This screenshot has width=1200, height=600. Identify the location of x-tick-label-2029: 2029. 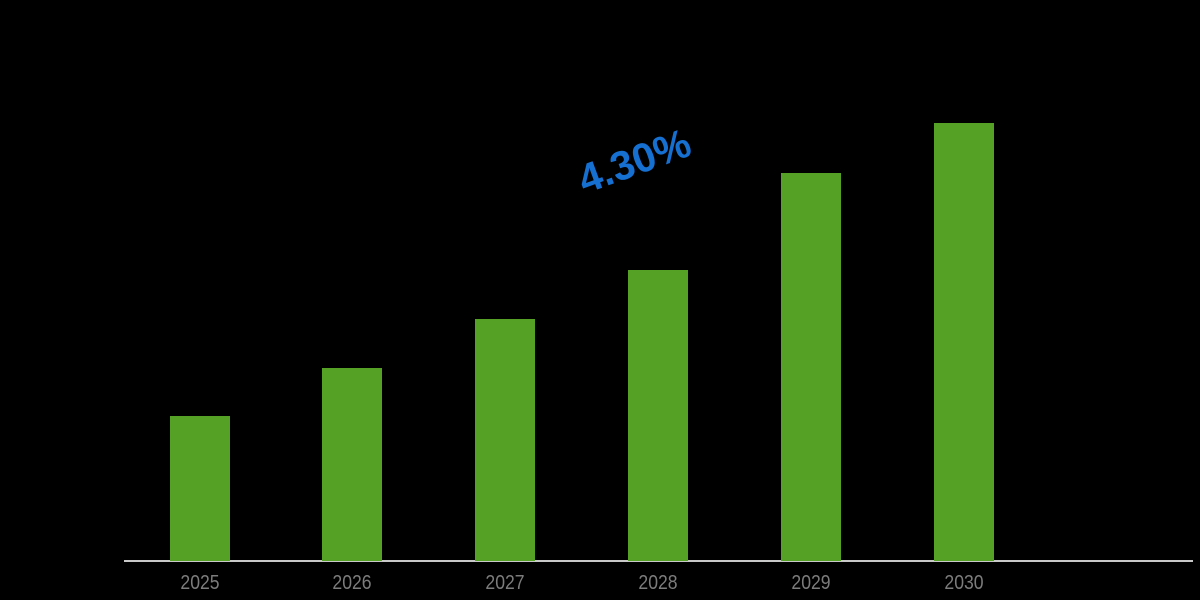
(811, 583).